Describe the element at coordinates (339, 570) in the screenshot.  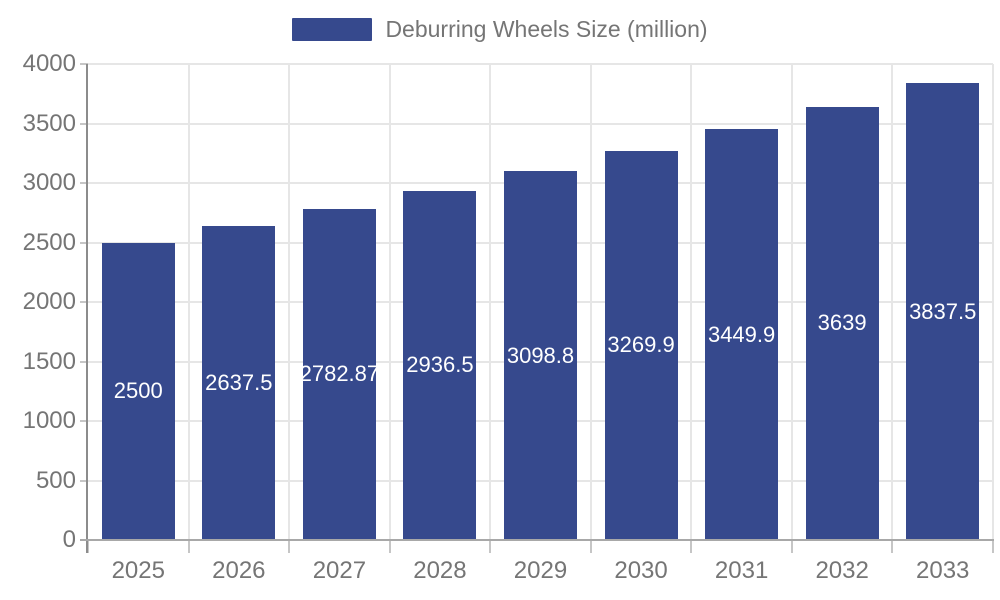
I see `x-tick-label: 2027` at that location.